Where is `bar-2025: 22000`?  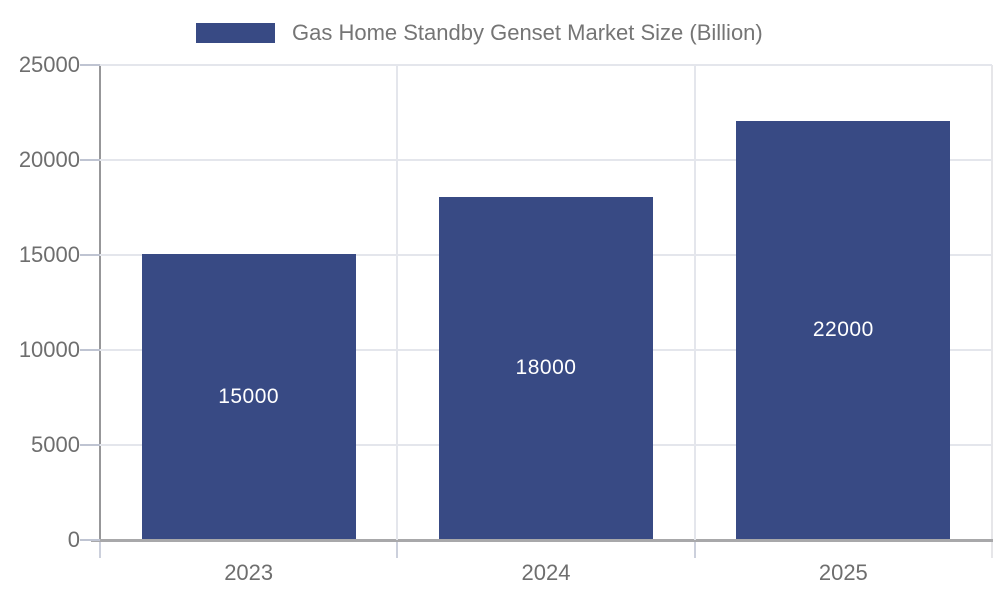
bar-2025: 22000 is located at coordinates (843, 330).